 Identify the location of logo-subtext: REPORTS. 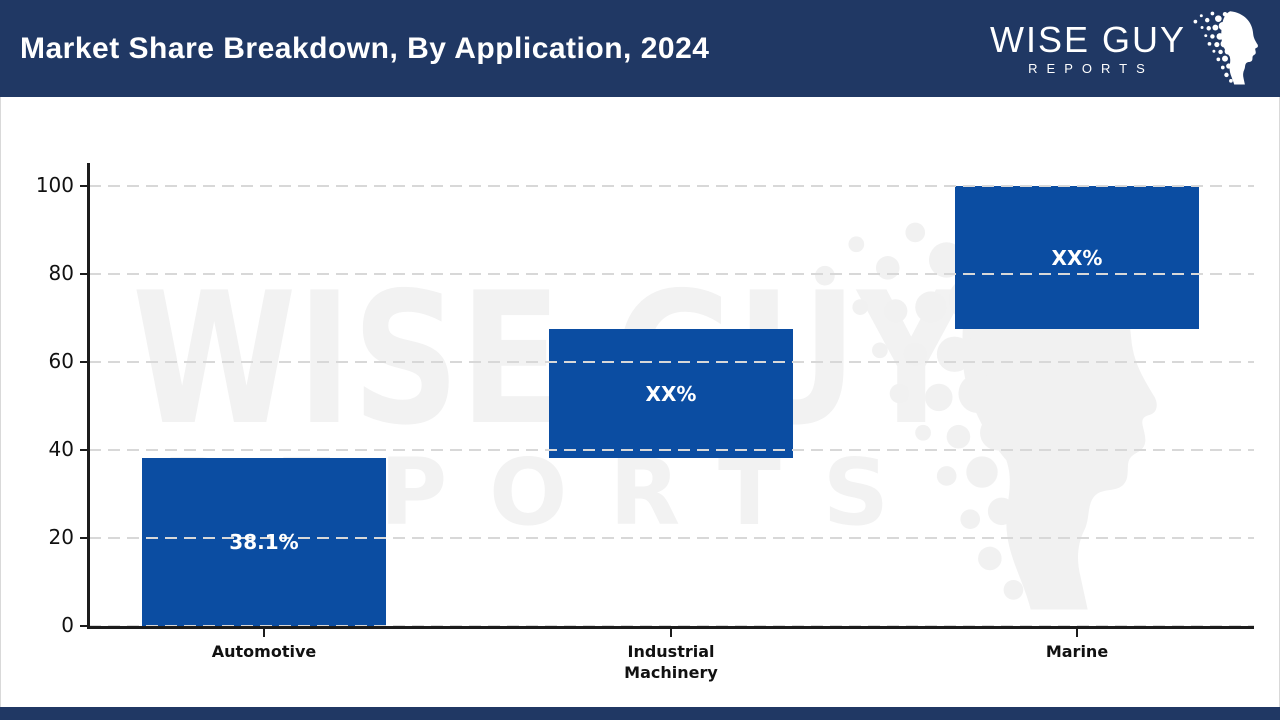
(1091, 68).